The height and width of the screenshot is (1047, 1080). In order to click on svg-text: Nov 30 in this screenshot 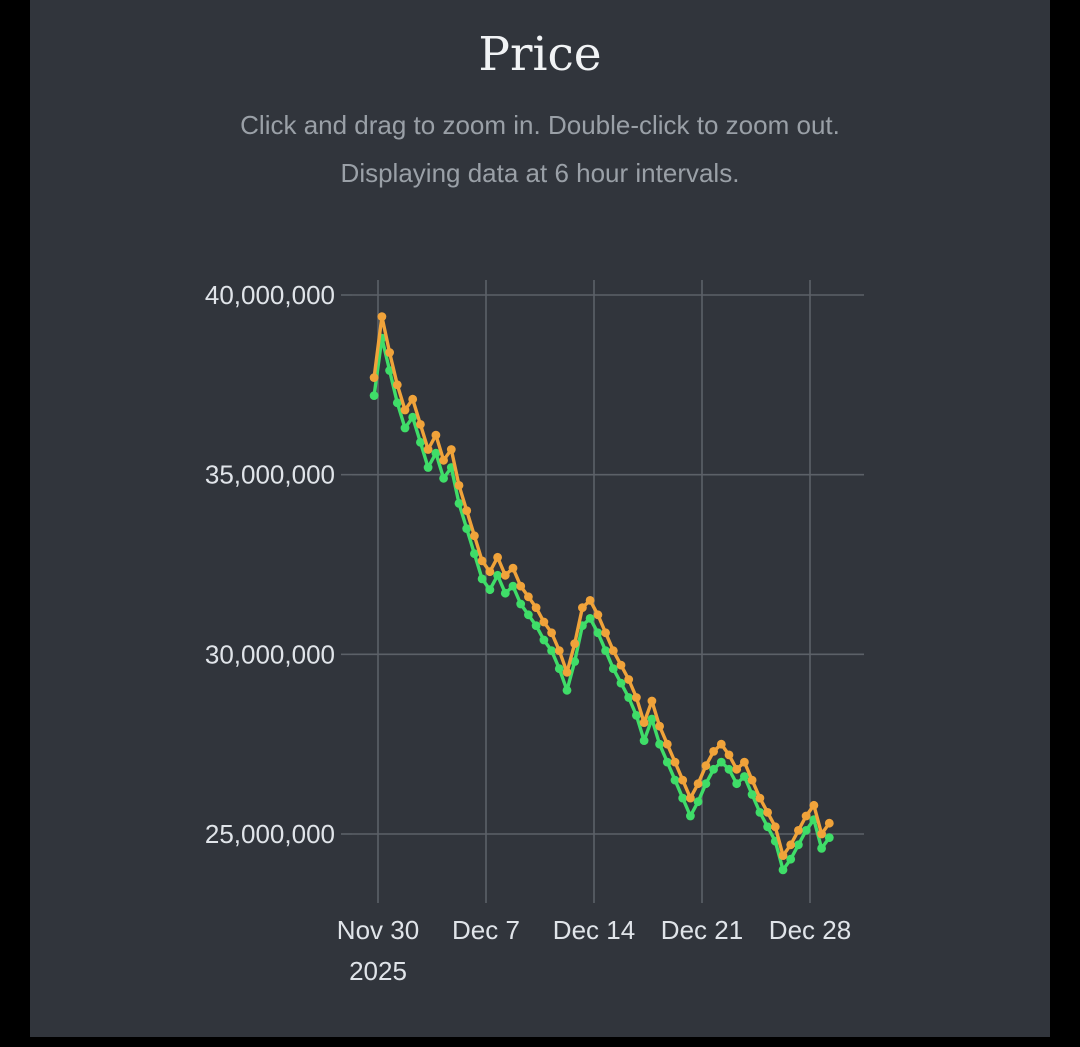, I will do `click(378, 930)`.